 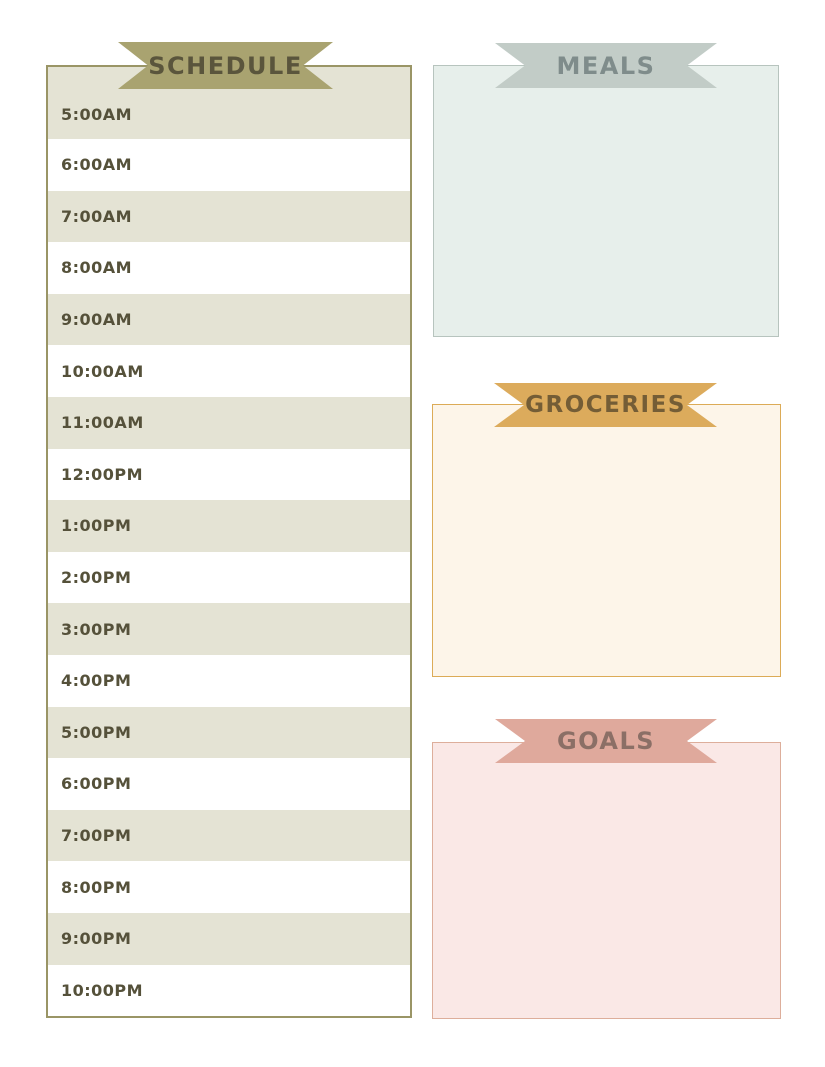 What do you see at coordinates (229, 680) in the screenshot?
I see `schedule-row: 4:00PM` at bounding box center [229, 680].